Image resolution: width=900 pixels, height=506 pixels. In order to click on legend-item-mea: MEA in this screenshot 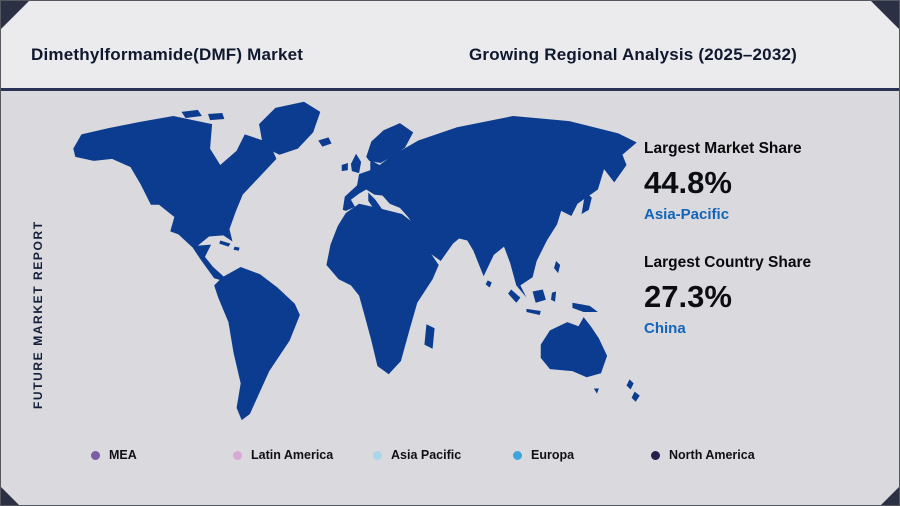, I will do `click(114, 455)`.